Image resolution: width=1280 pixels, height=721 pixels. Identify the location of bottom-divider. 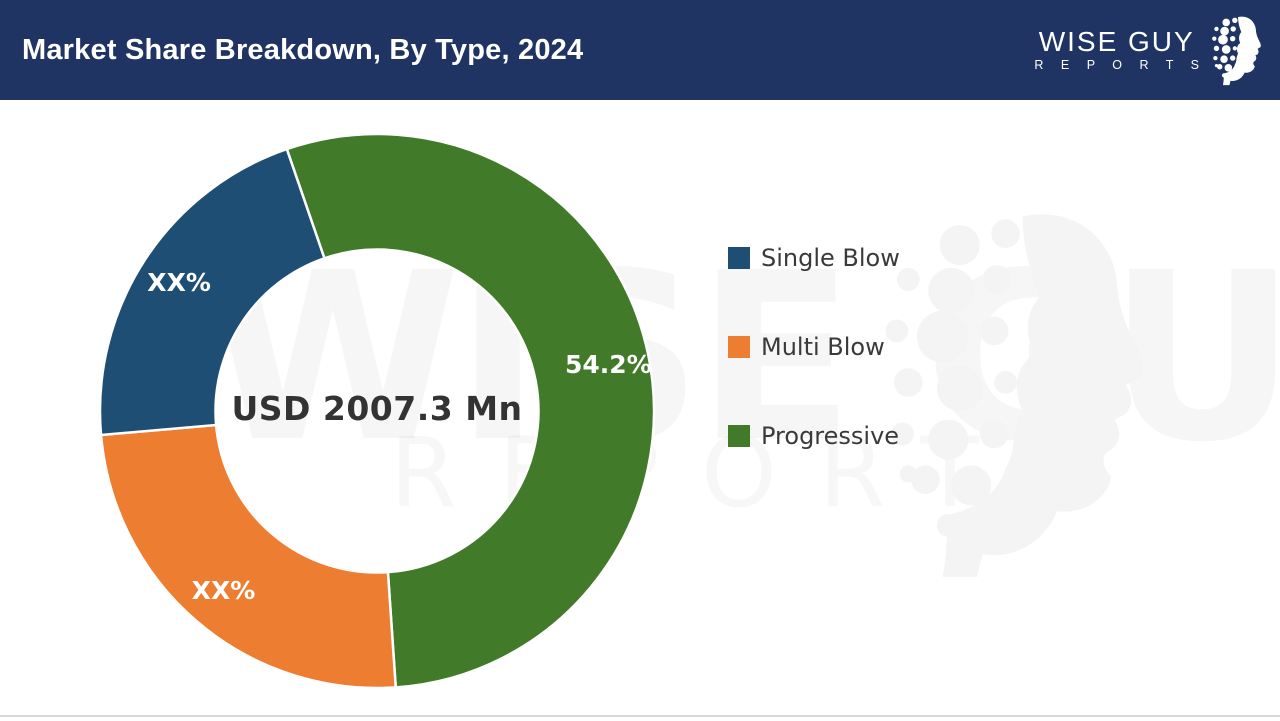
(640, 716).